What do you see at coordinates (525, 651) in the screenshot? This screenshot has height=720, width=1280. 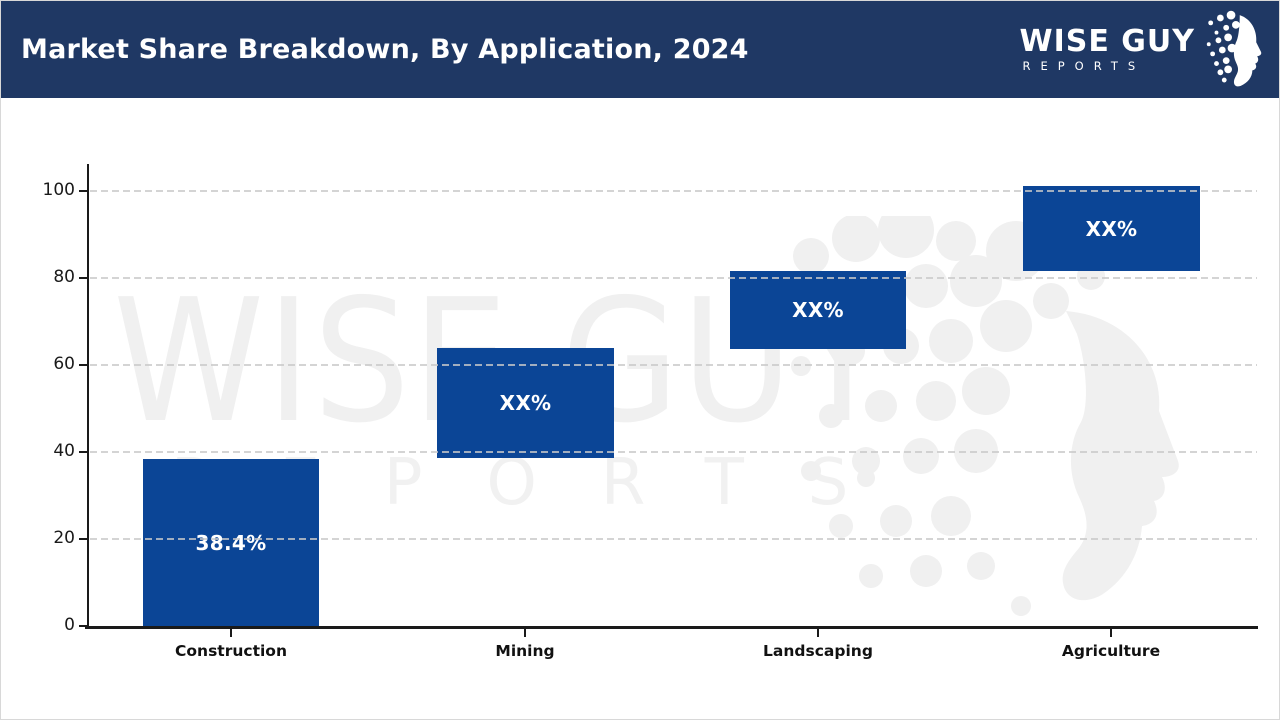 I see `category-label-mining: Mining` at bounding box center [525, 651].